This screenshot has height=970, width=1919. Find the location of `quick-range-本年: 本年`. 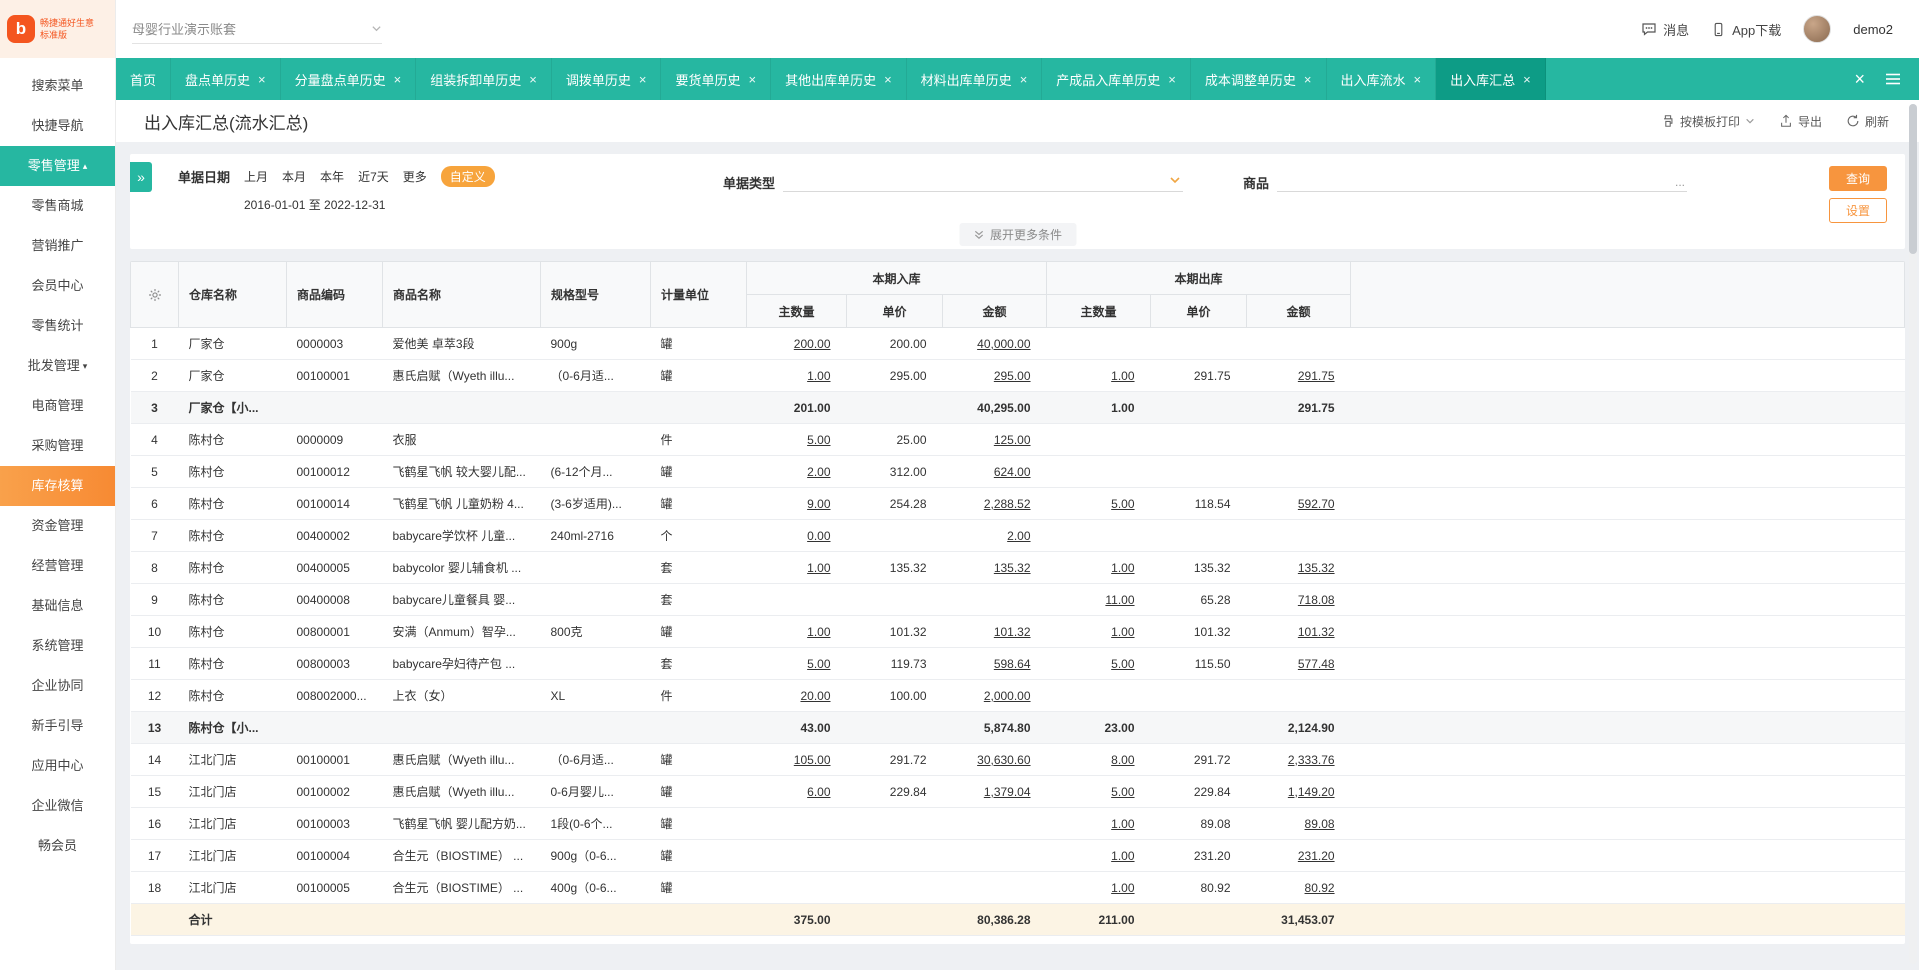

quick-range-本年: 本年 is located at coordinates (332, 177).